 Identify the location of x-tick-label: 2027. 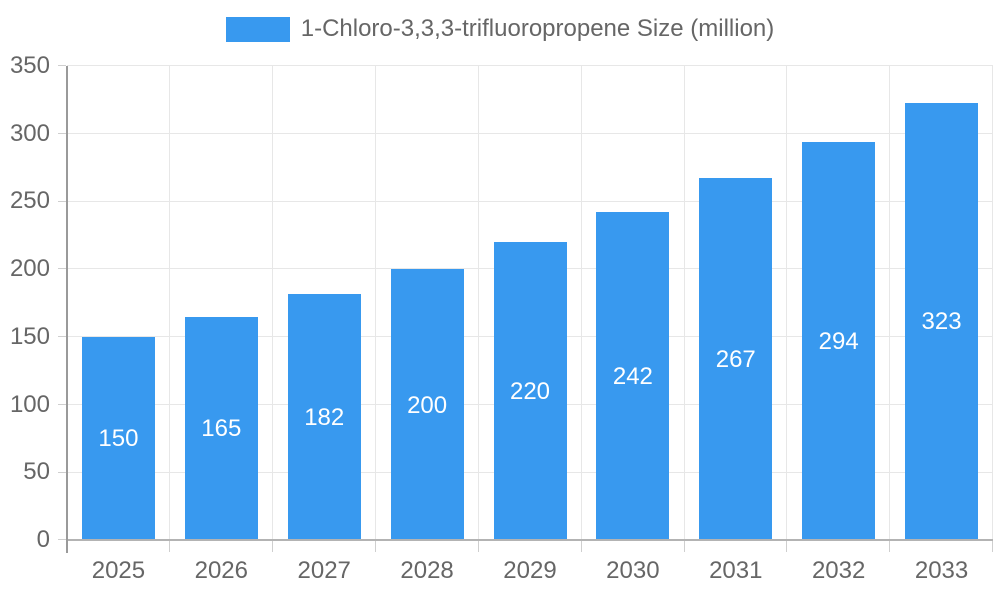
(324, 570).